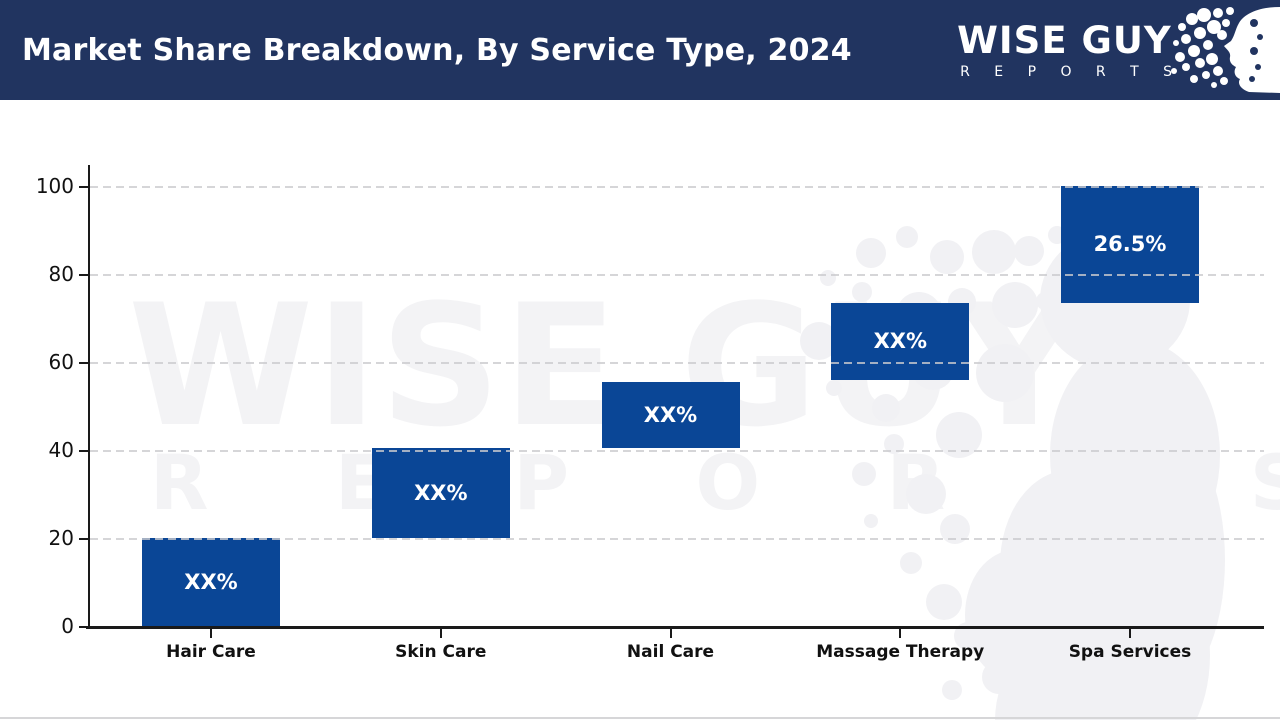 This screenshot has height=720, width=1280. I want to click on y-tick-label: 100, so click(54, 186).